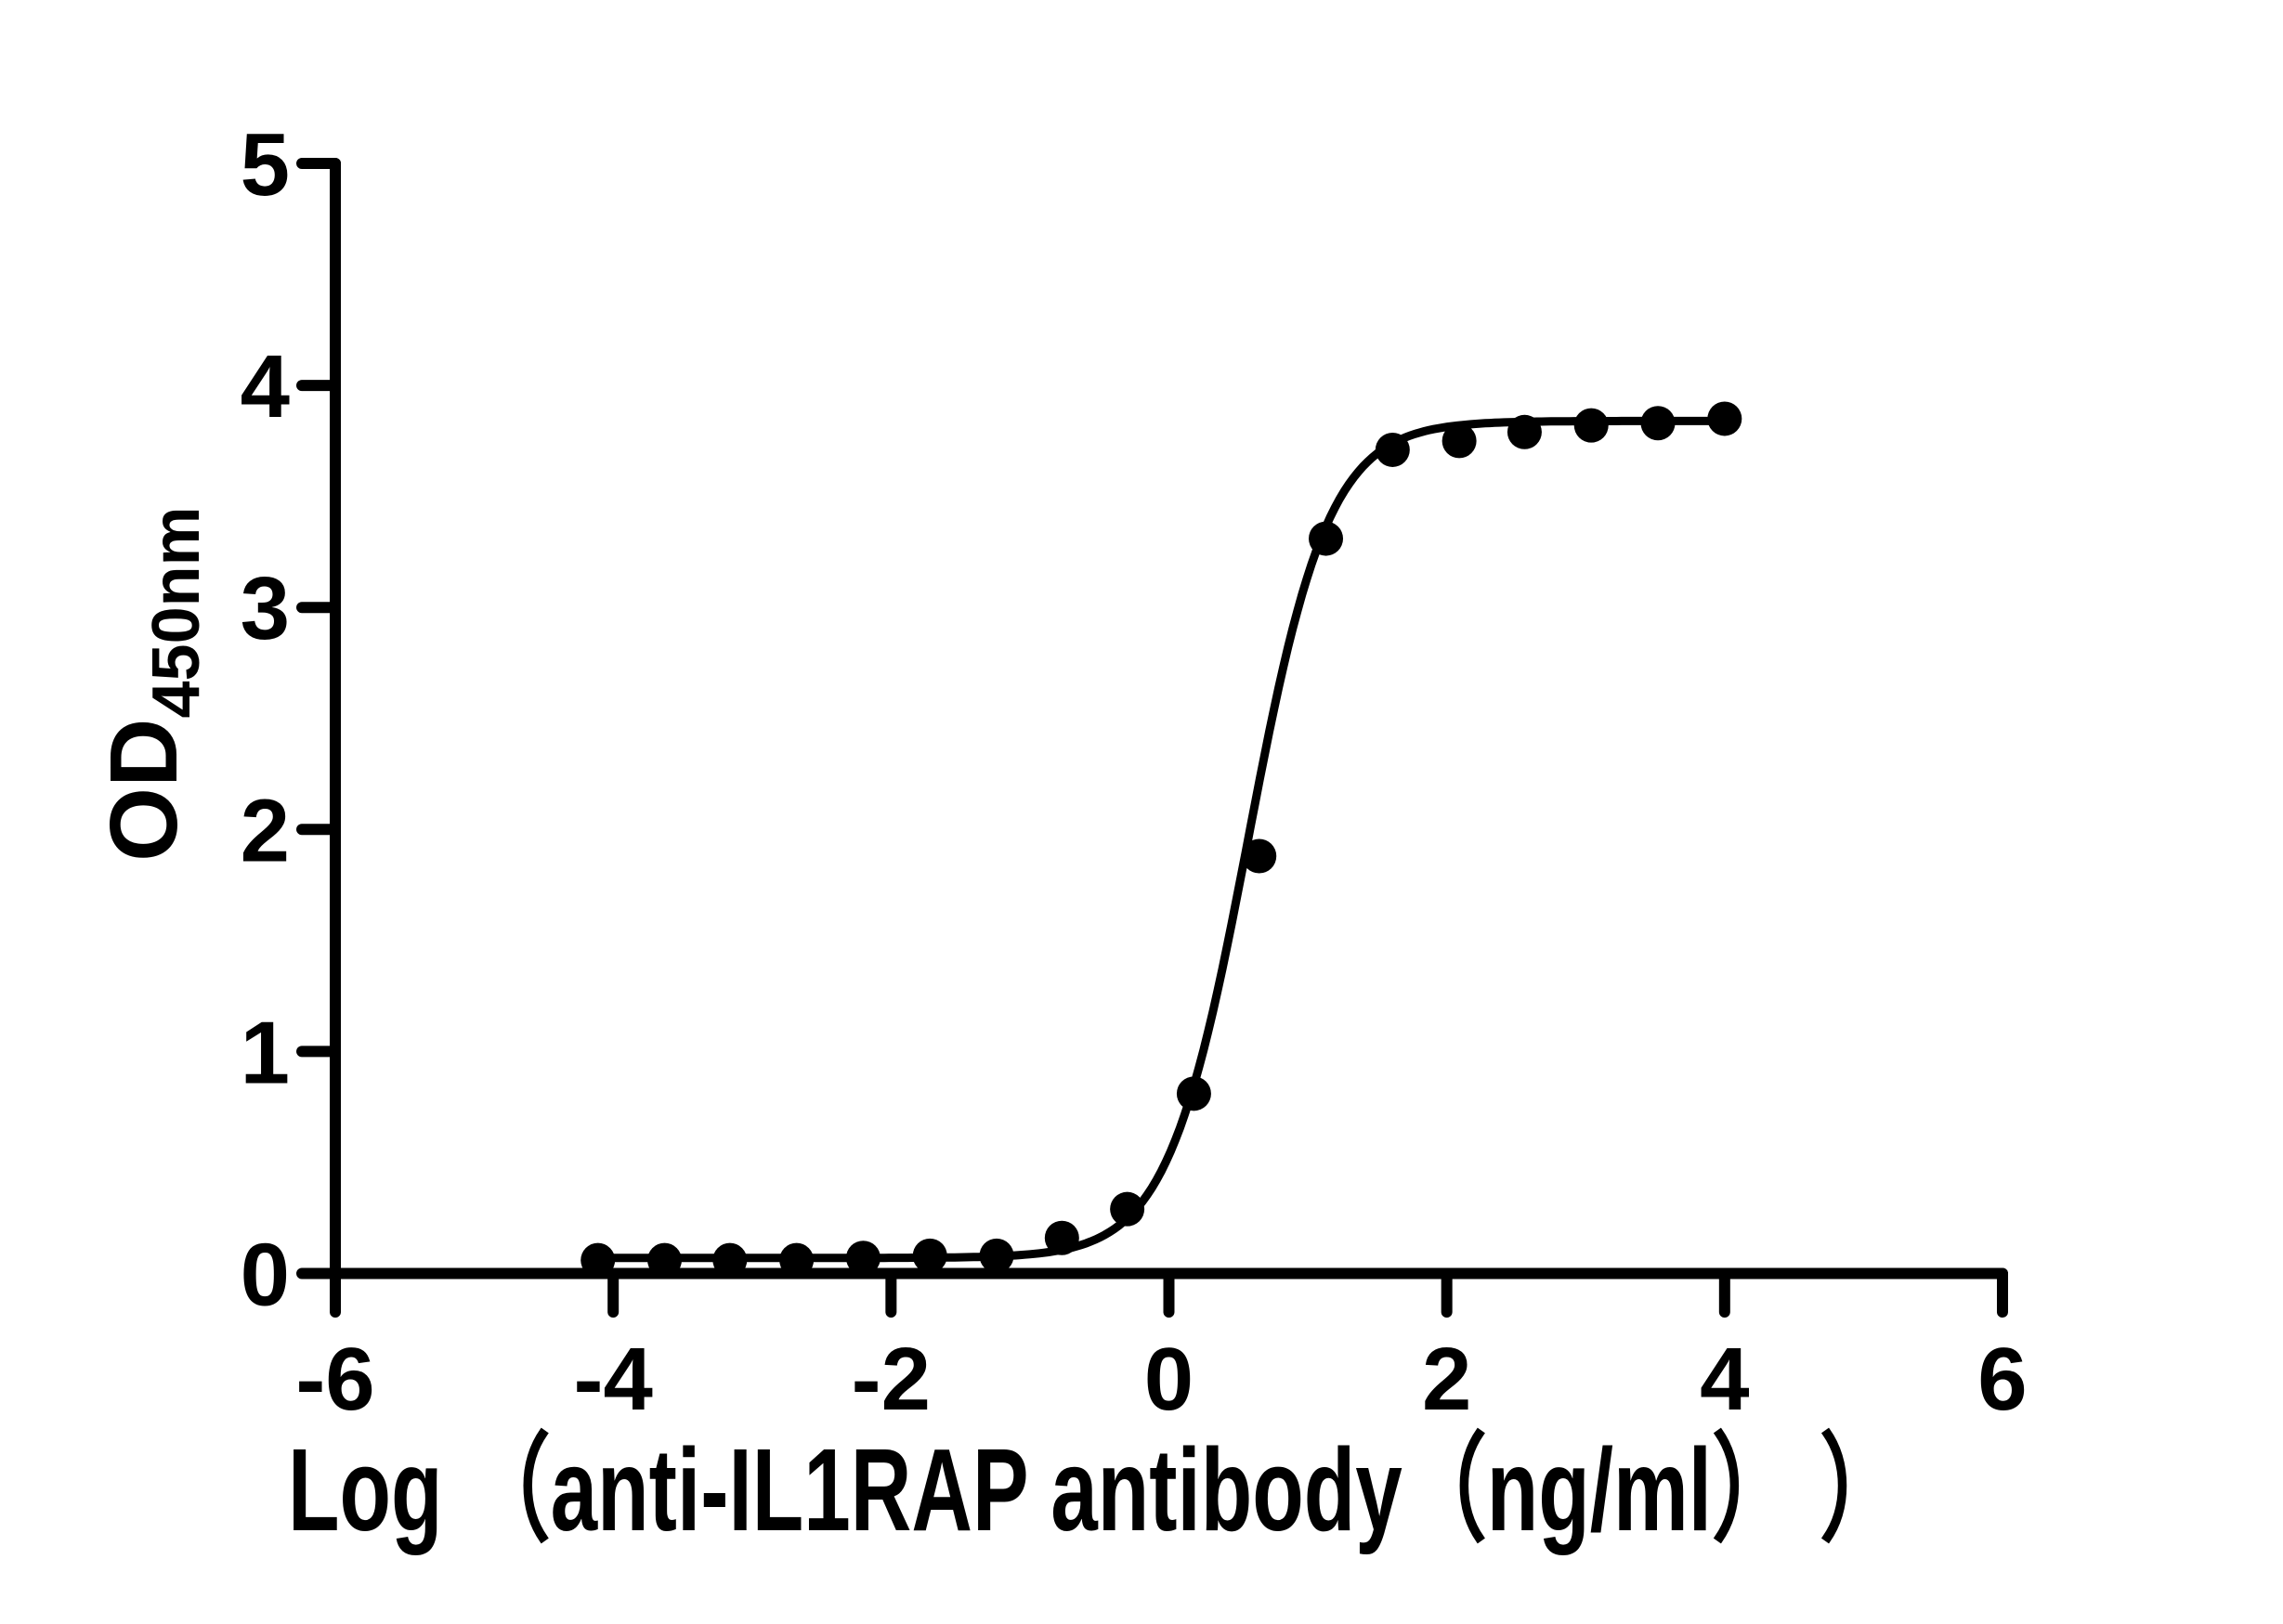  Describe the element at coordinates (265, 387) in the screenshot. I see `y-tick-label: 4` at that location.